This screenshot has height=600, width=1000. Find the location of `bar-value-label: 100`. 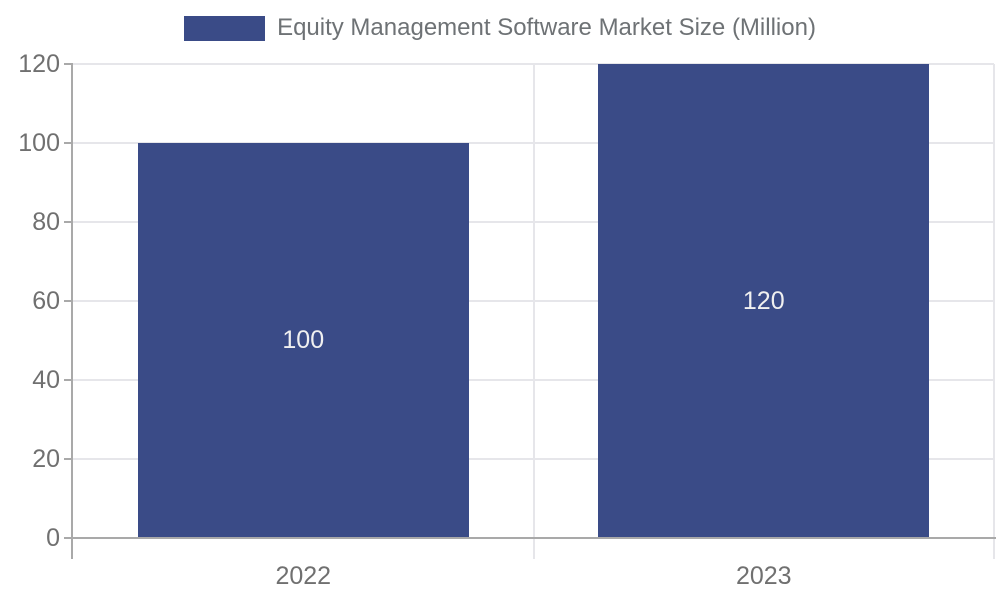

bar-value-label: 100 is located at coordinates (303, 340).